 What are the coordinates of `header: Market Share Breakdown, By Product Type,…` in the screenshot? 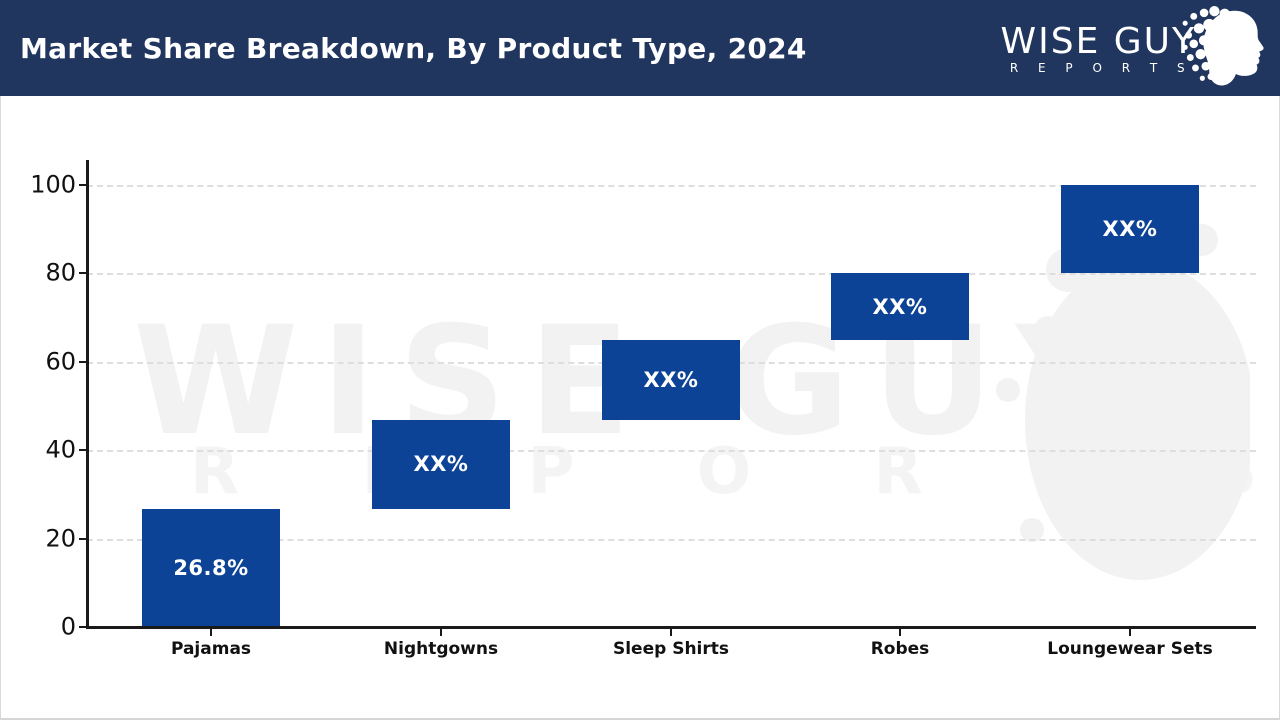 It's located at (640, 48).